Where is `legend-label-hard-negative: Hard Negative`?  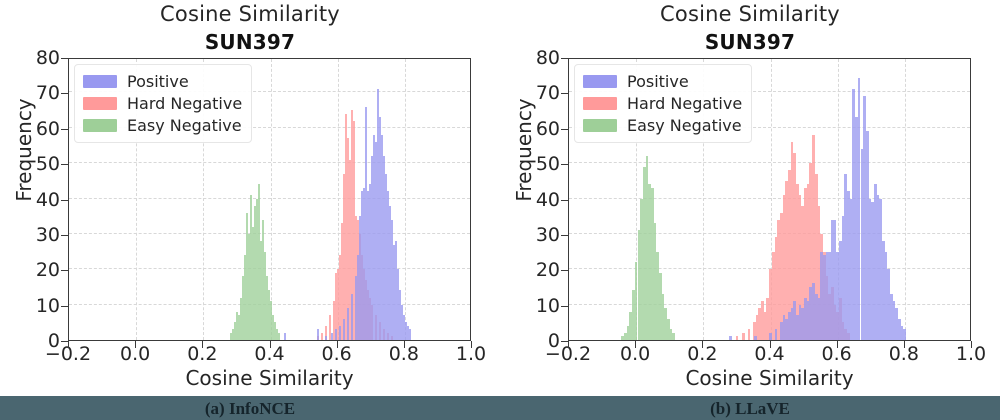 legend-label-hard-negative: Hard Negative is located at coordinates (185, 103).